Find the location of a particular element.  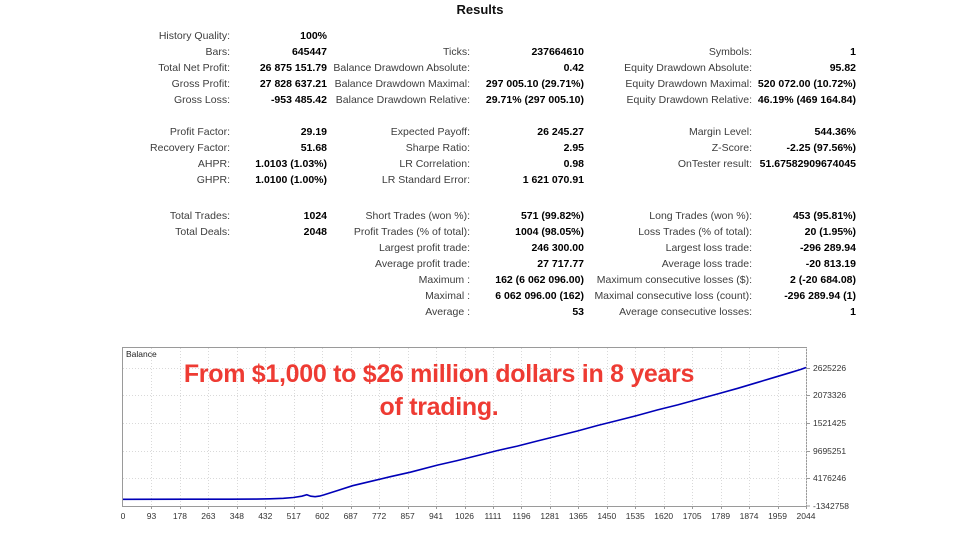

x-axis-label: 517 is located at coordinates (293, 516).